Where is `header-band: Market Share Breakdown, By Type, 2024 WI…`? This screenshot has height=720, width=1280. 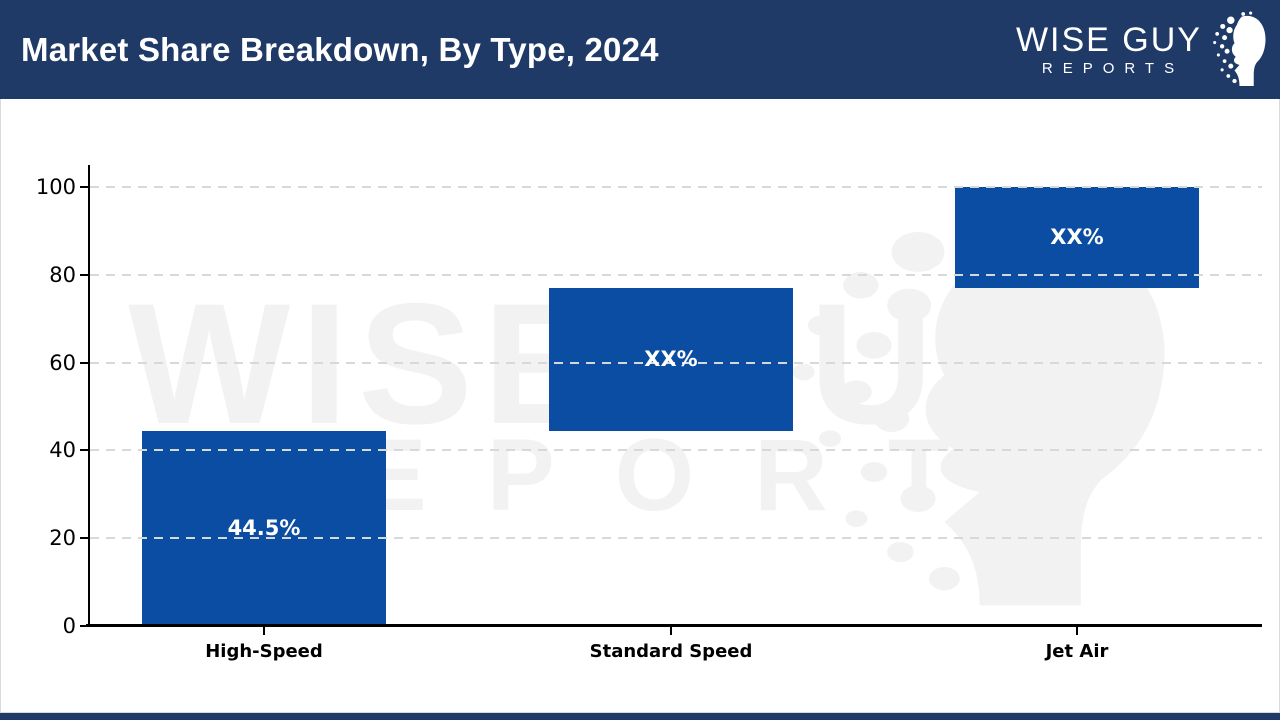 header-band: Market Share Breakdown, By Type, 2024 WI… is located at coordinates (640, 49).